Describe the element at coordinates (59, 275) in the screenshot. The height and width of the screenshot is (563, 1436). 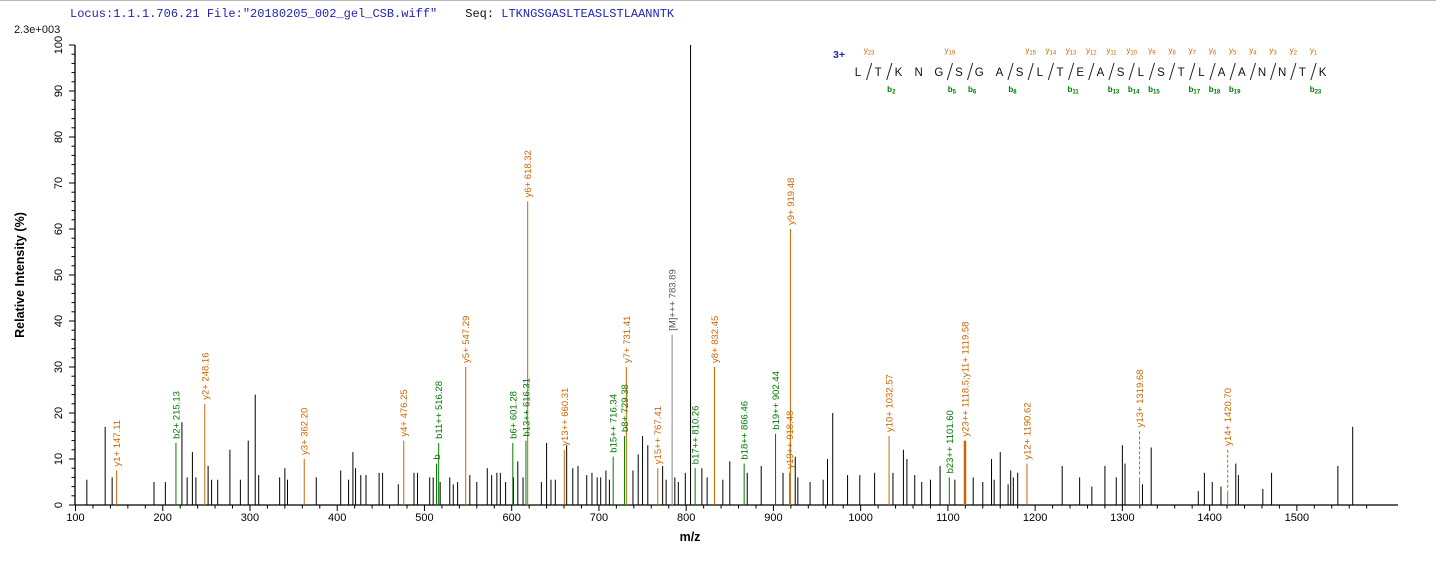
I see `y-tick-label: 50` at that location.